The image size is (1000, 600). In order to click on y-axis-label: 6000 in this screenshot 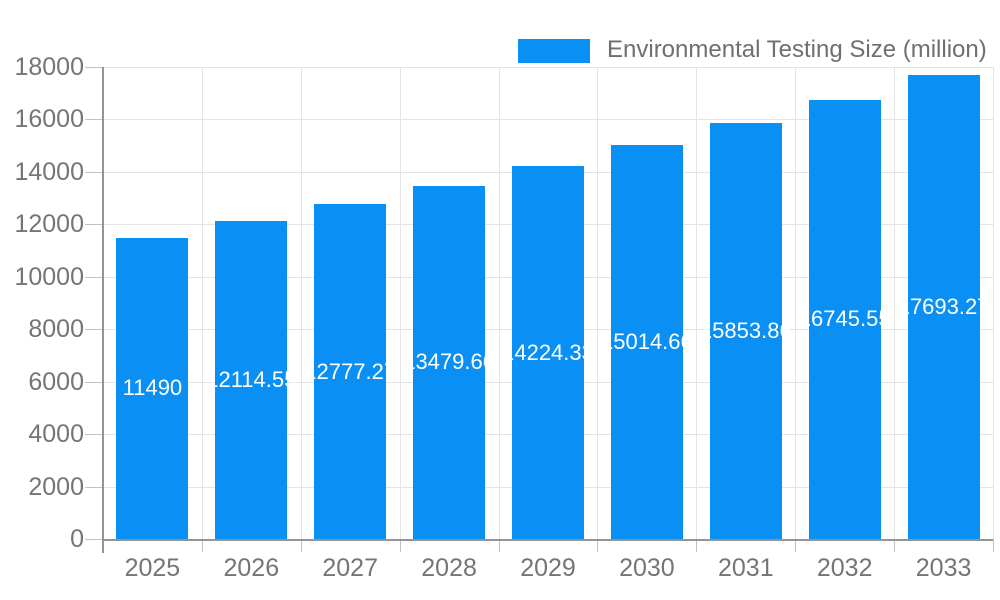, I will do `click(56, 381)`.